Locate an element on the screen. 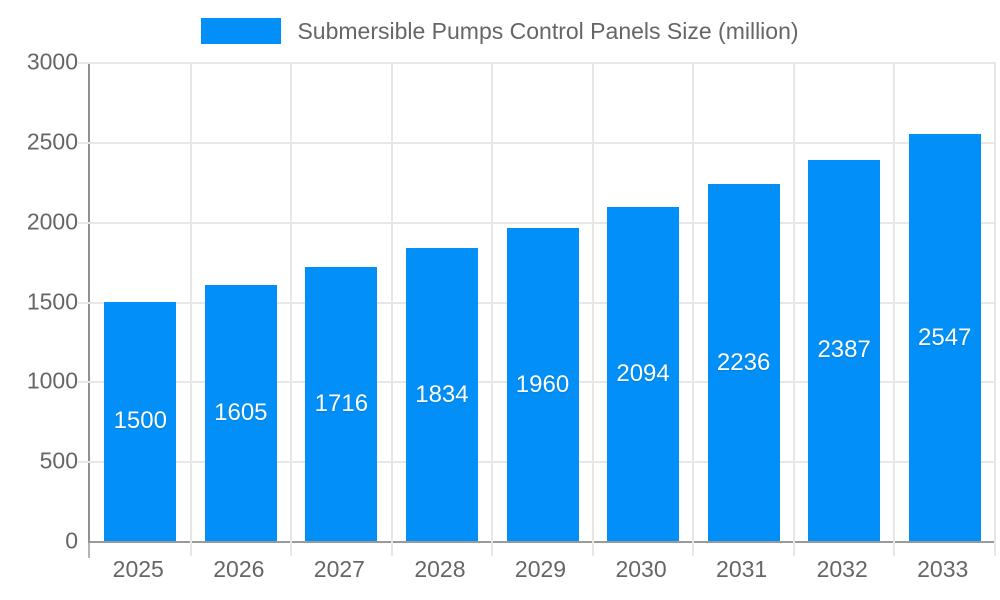 The width and height of the screenshot is (1000, 600). y-tick-label: 0 is located at coordinates (71, 540).